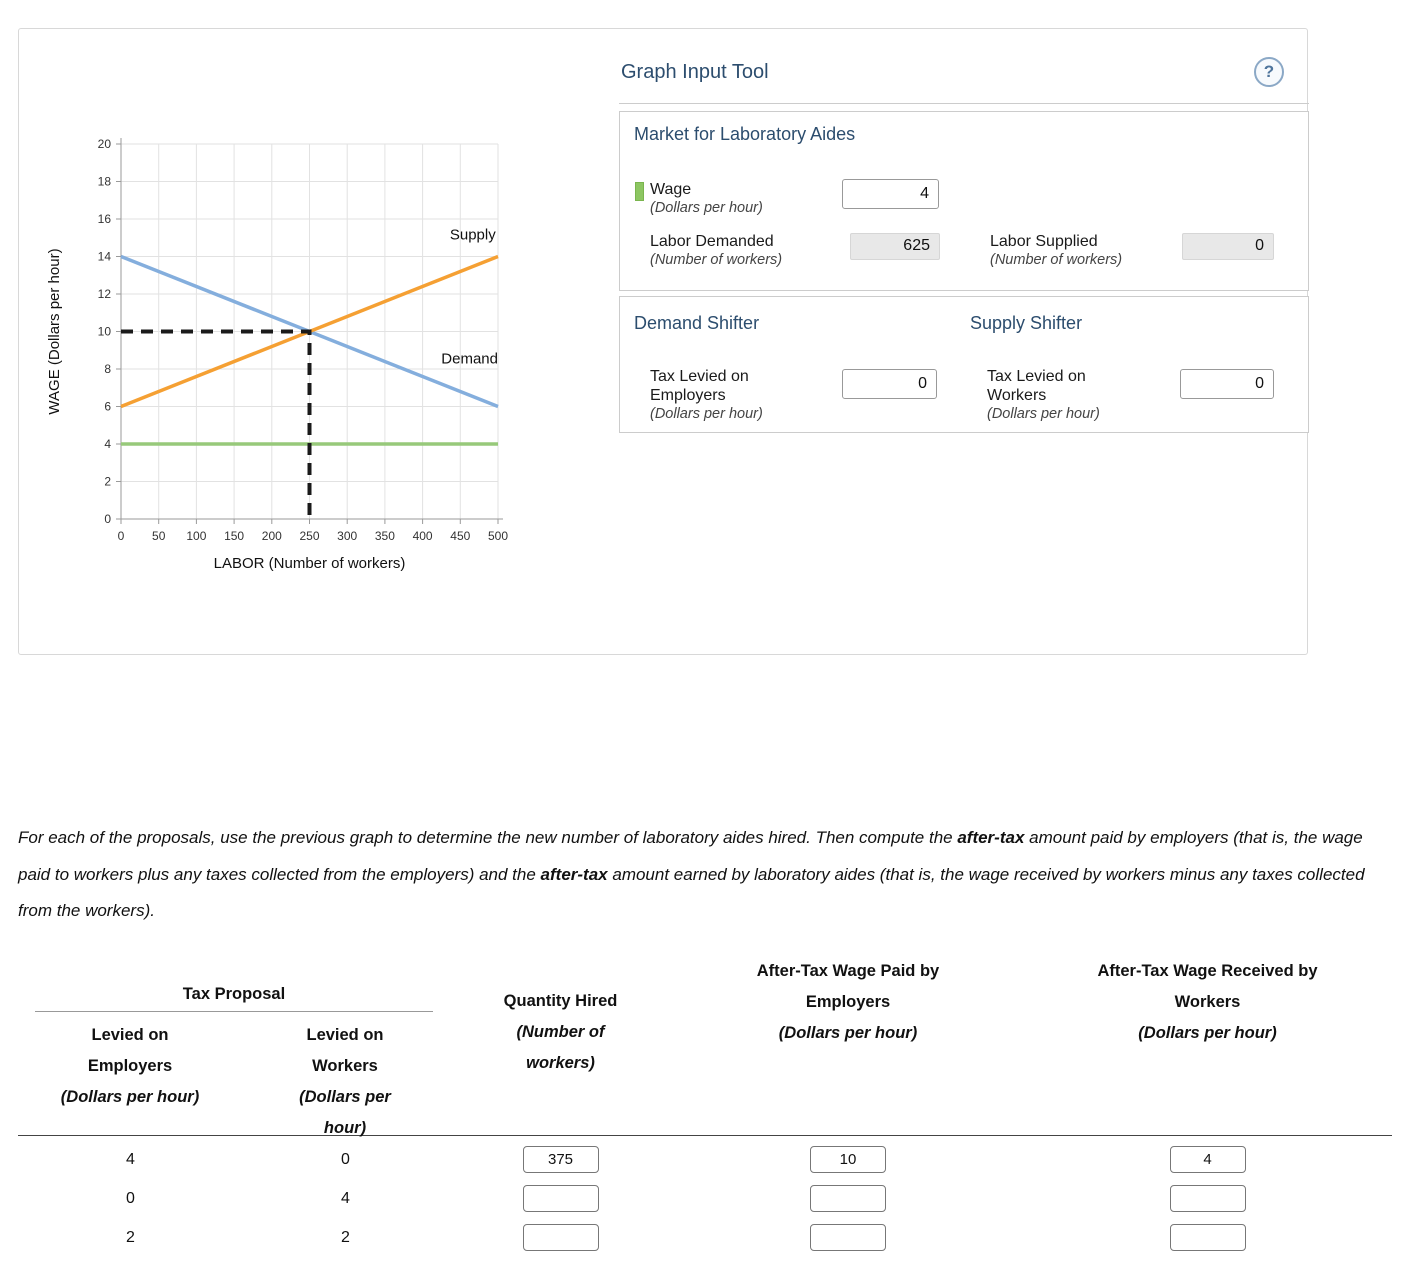 The height and width of the screenshot is (1284, 1408). What do you see at coordinates (688, 395) in the screenshot?
I see `employer-tax-label-line2: Employers` at bounding box center [688, 395].